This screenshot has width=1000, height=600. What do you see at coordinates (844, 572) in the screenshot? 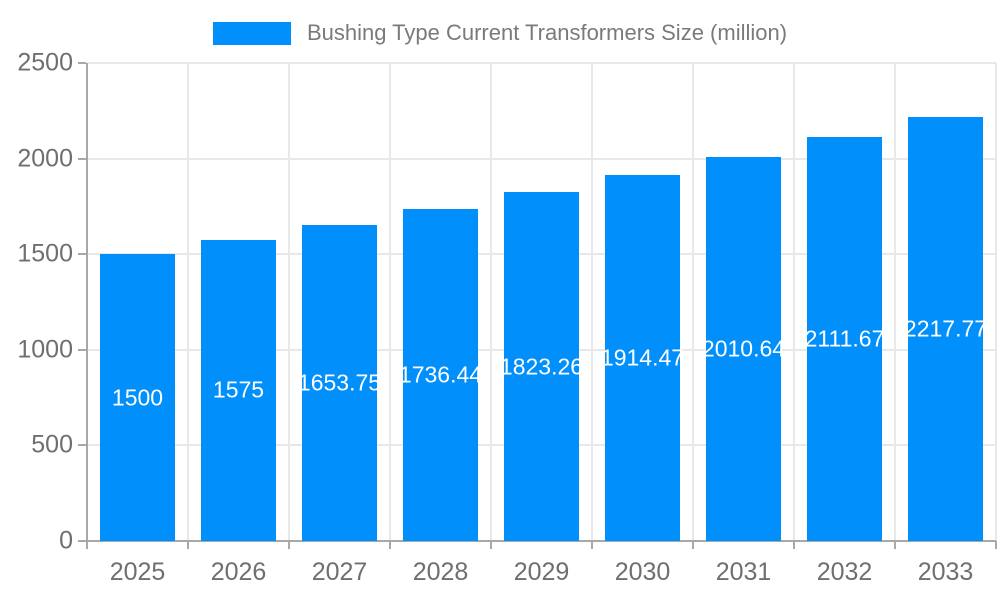
I see `x-axis-label: 2032` at bounding box center [844, 572].